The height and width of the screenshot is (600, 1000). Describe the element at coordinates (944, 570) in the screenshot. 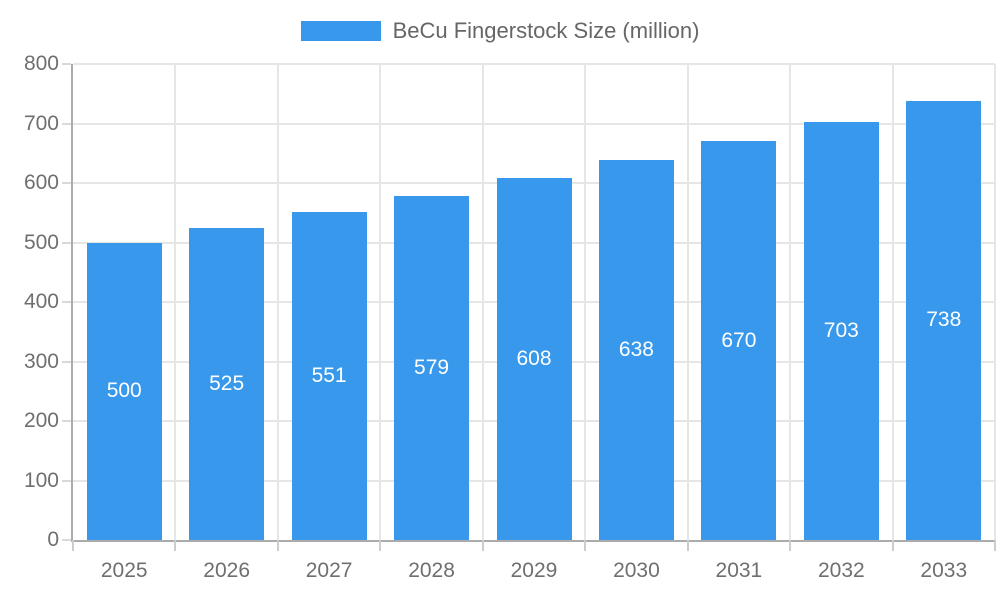

I see `x-axis-category-label: 2033` at that location.